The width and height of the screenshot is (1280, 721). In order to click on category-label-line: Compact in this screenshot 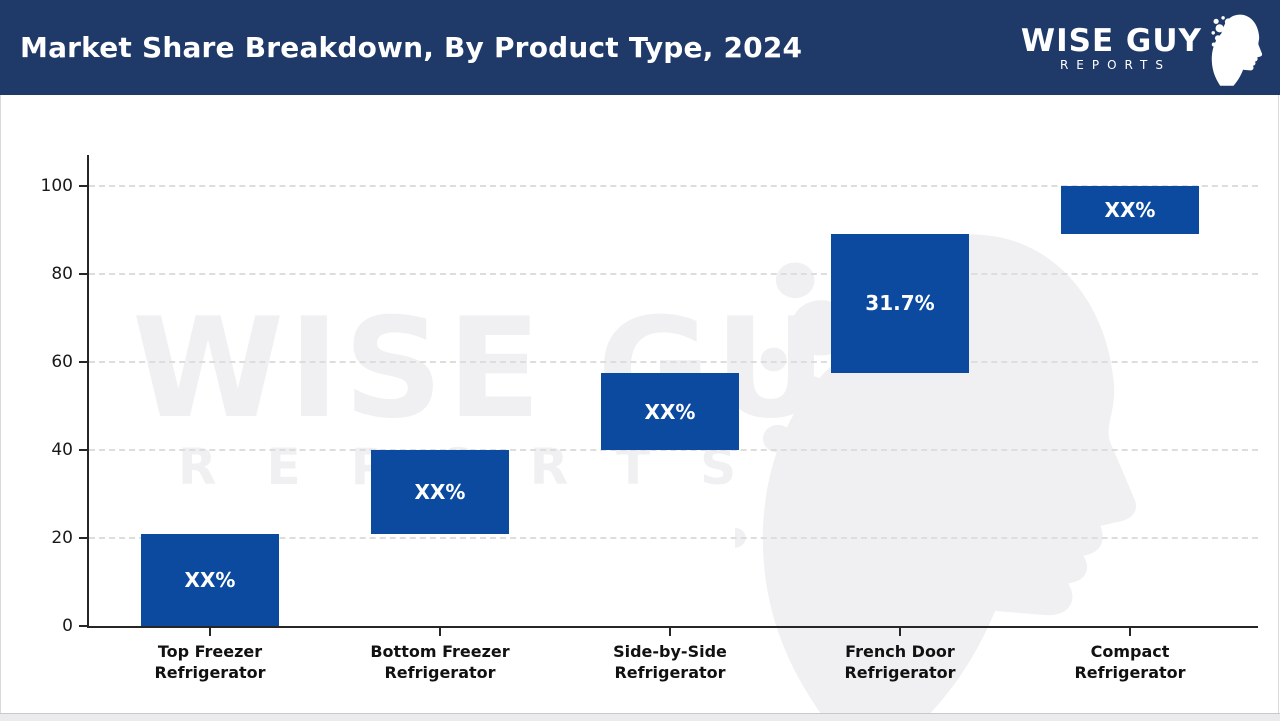, I will do `click(1130, 651)`.